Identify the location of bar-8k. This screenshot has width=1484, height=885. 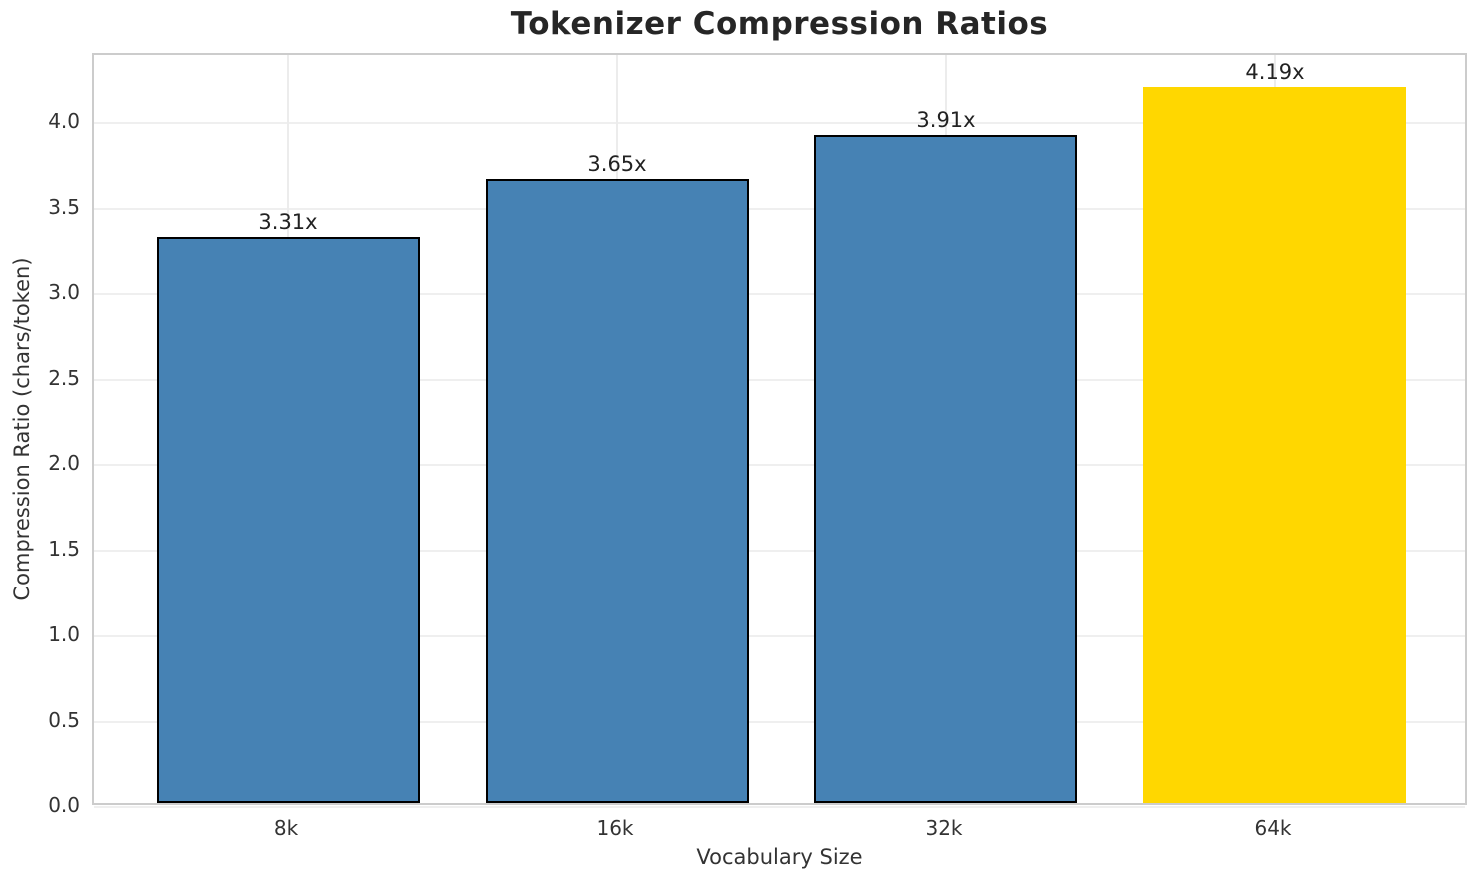
(288, 520).